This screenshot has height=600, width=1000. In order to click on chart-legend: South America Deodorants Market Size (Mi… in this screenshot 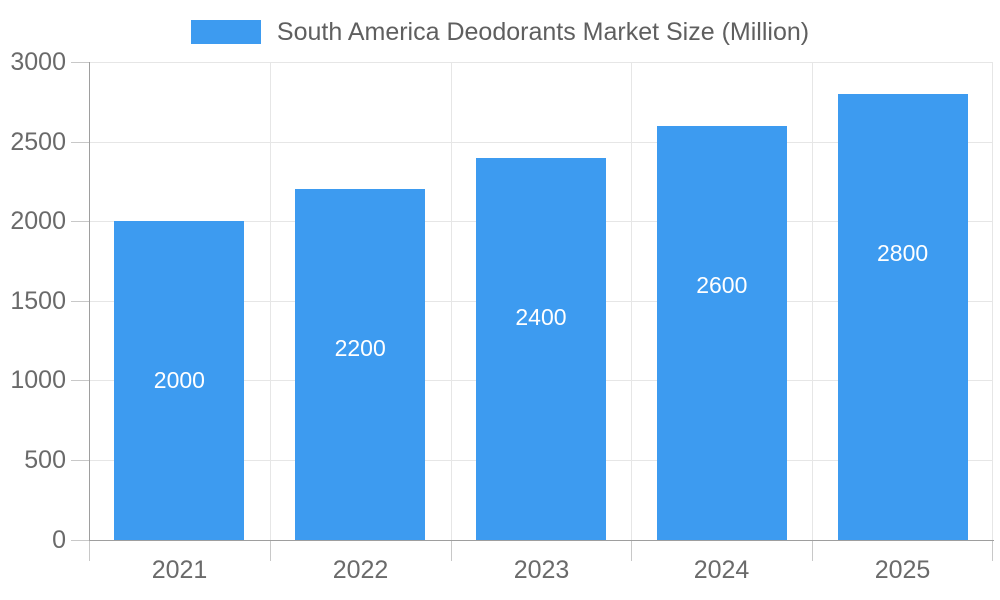, I will do `click(500, 32)`.